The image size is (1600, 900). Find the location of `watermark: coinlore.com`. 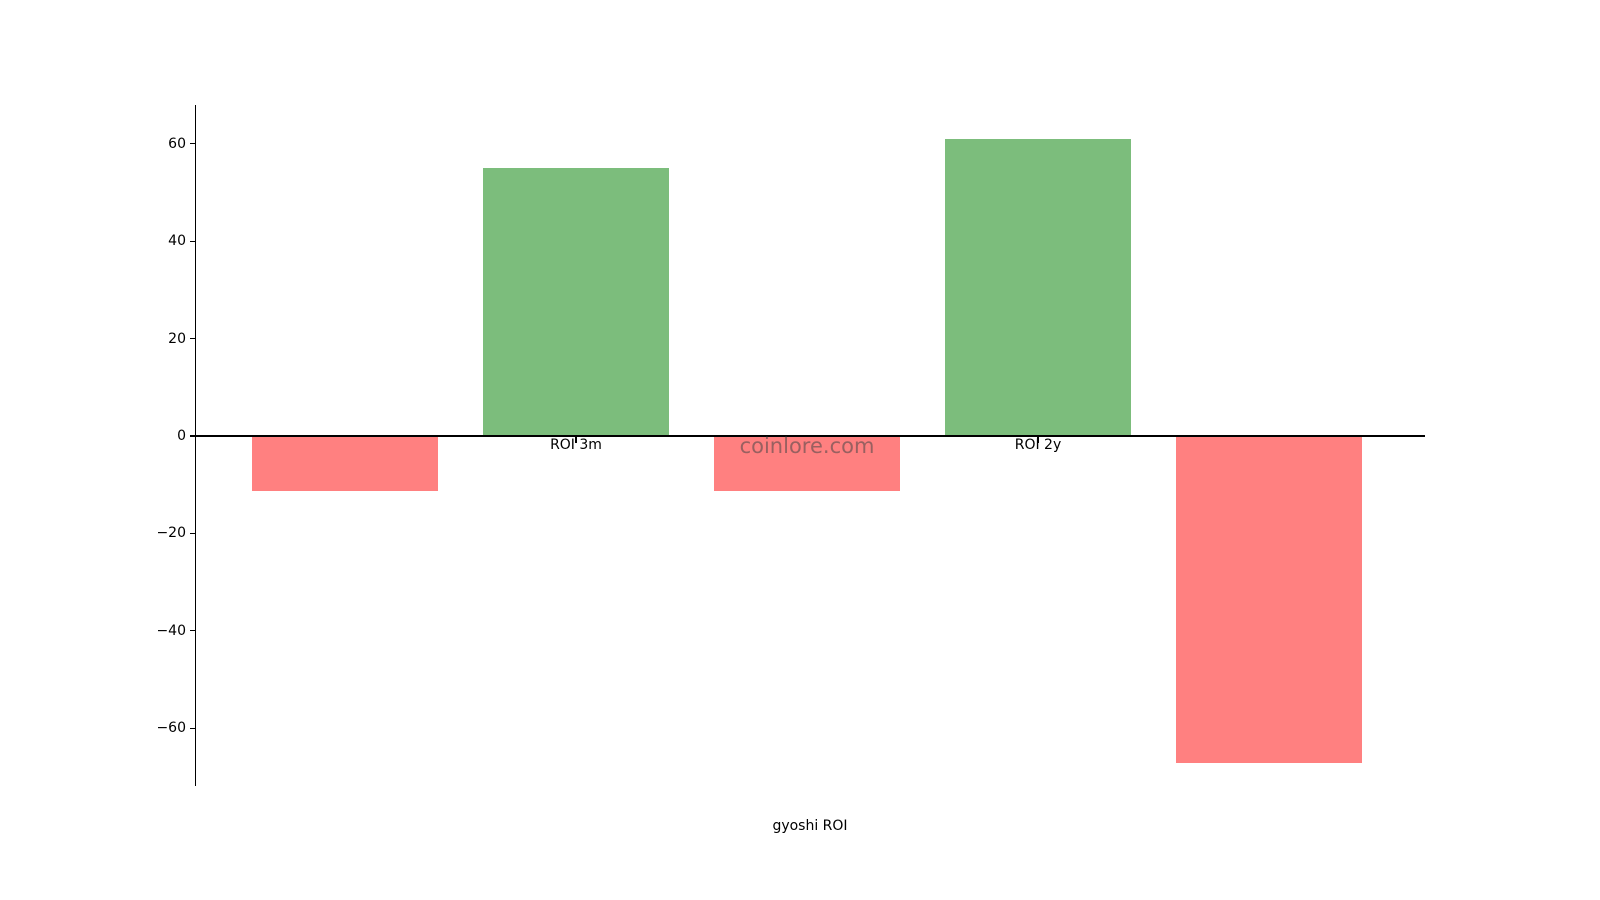

watermark: coinlore.com is located at coordinates (807, 446).